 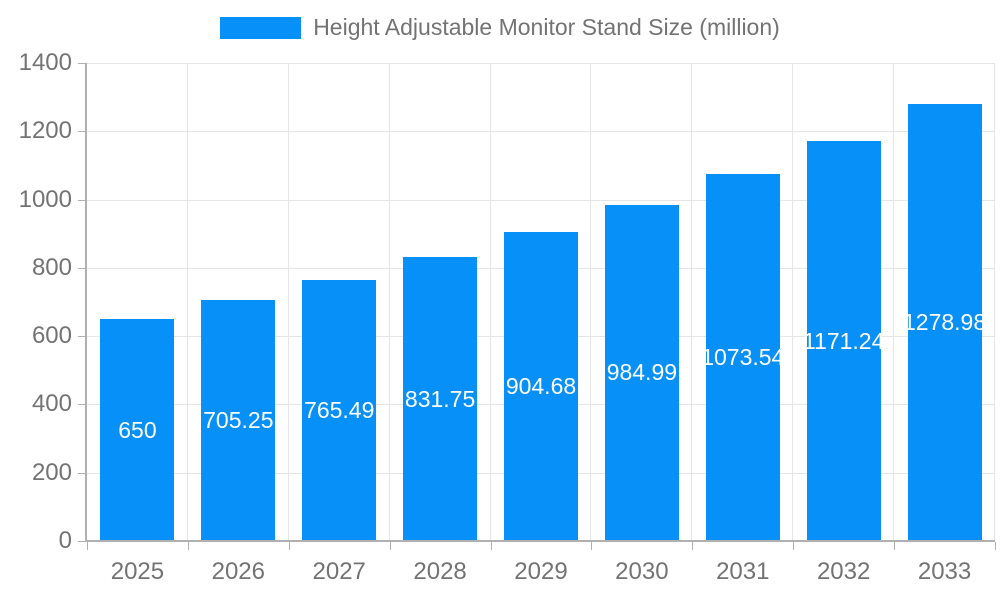 What do you see at coordinates (45, 199) in the screenshot?
I see `y-axis-tick-label: 1000` at bounding box center [45, 199].